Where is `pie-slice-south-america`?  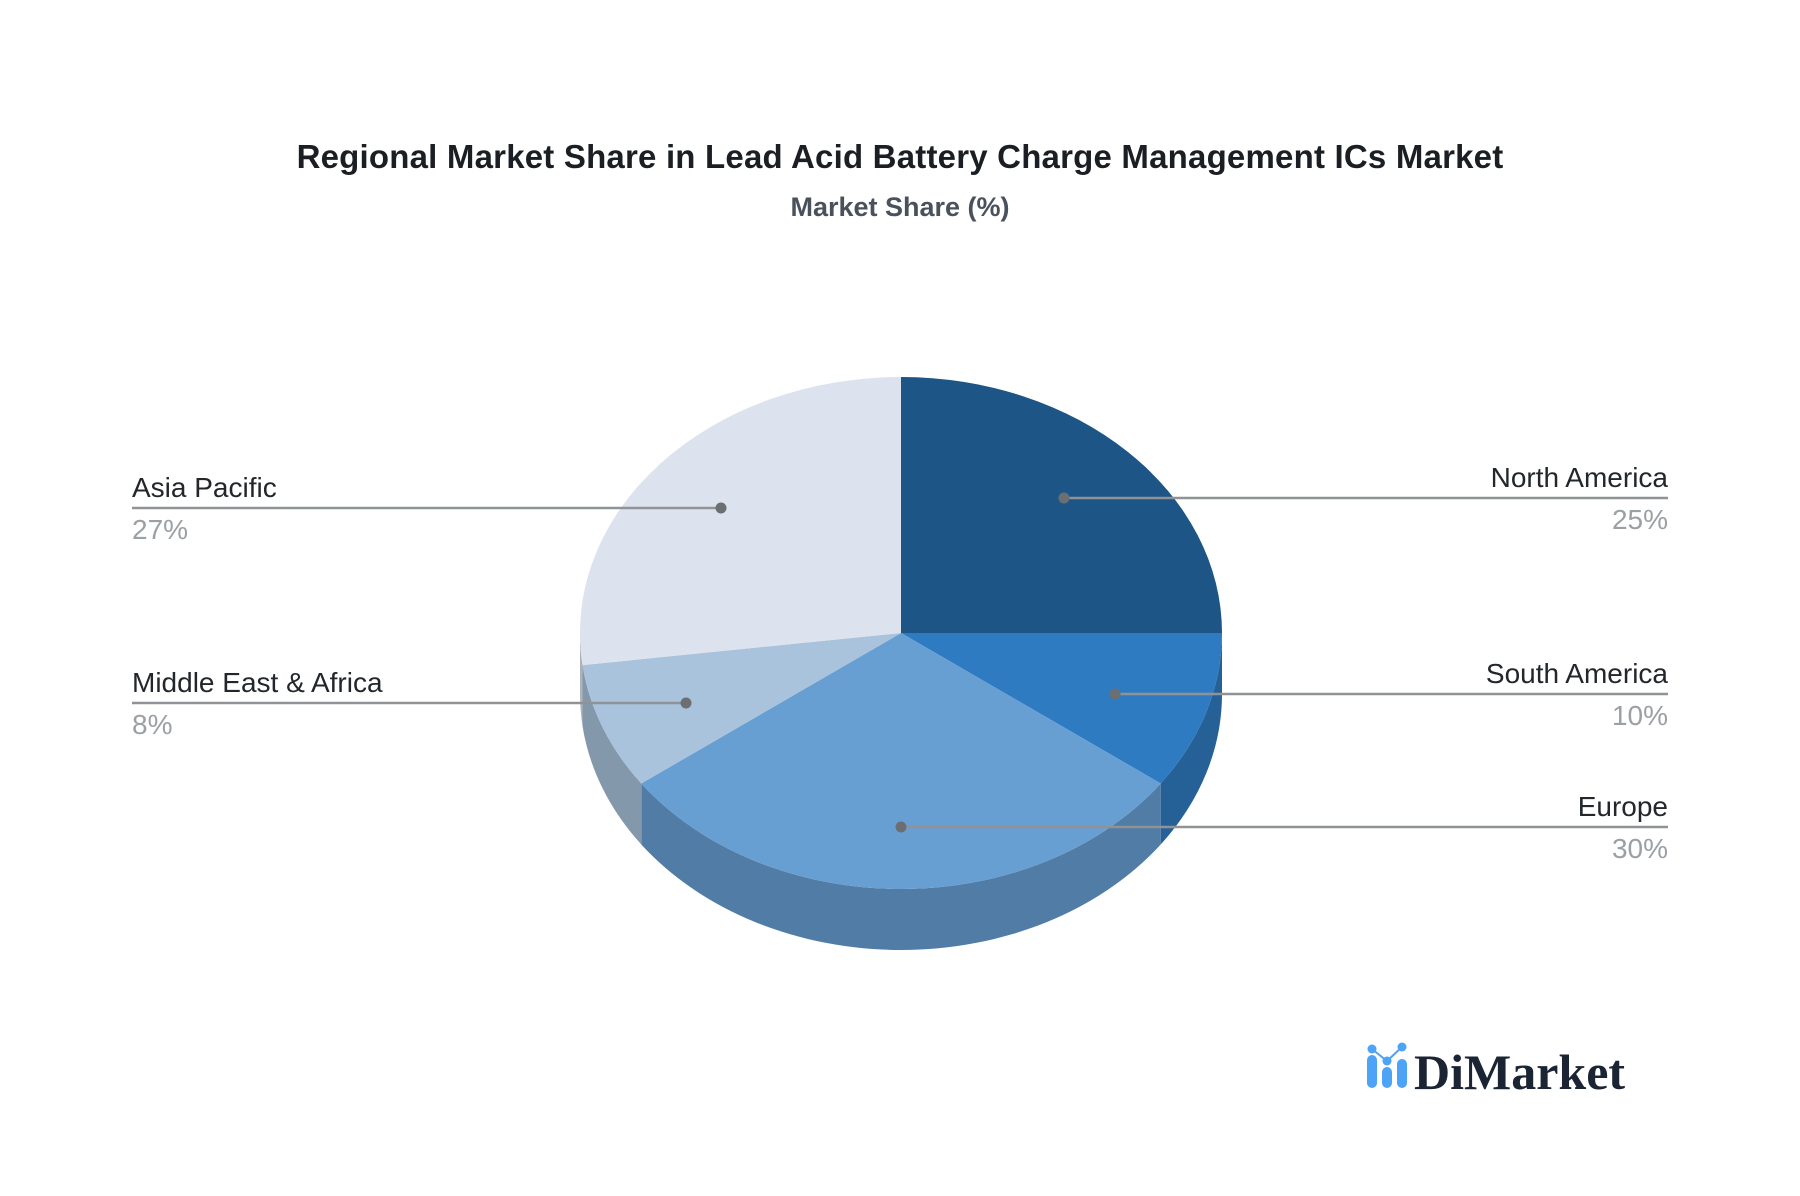 pie-slice-south-america is located at coordinates (1061, 708).